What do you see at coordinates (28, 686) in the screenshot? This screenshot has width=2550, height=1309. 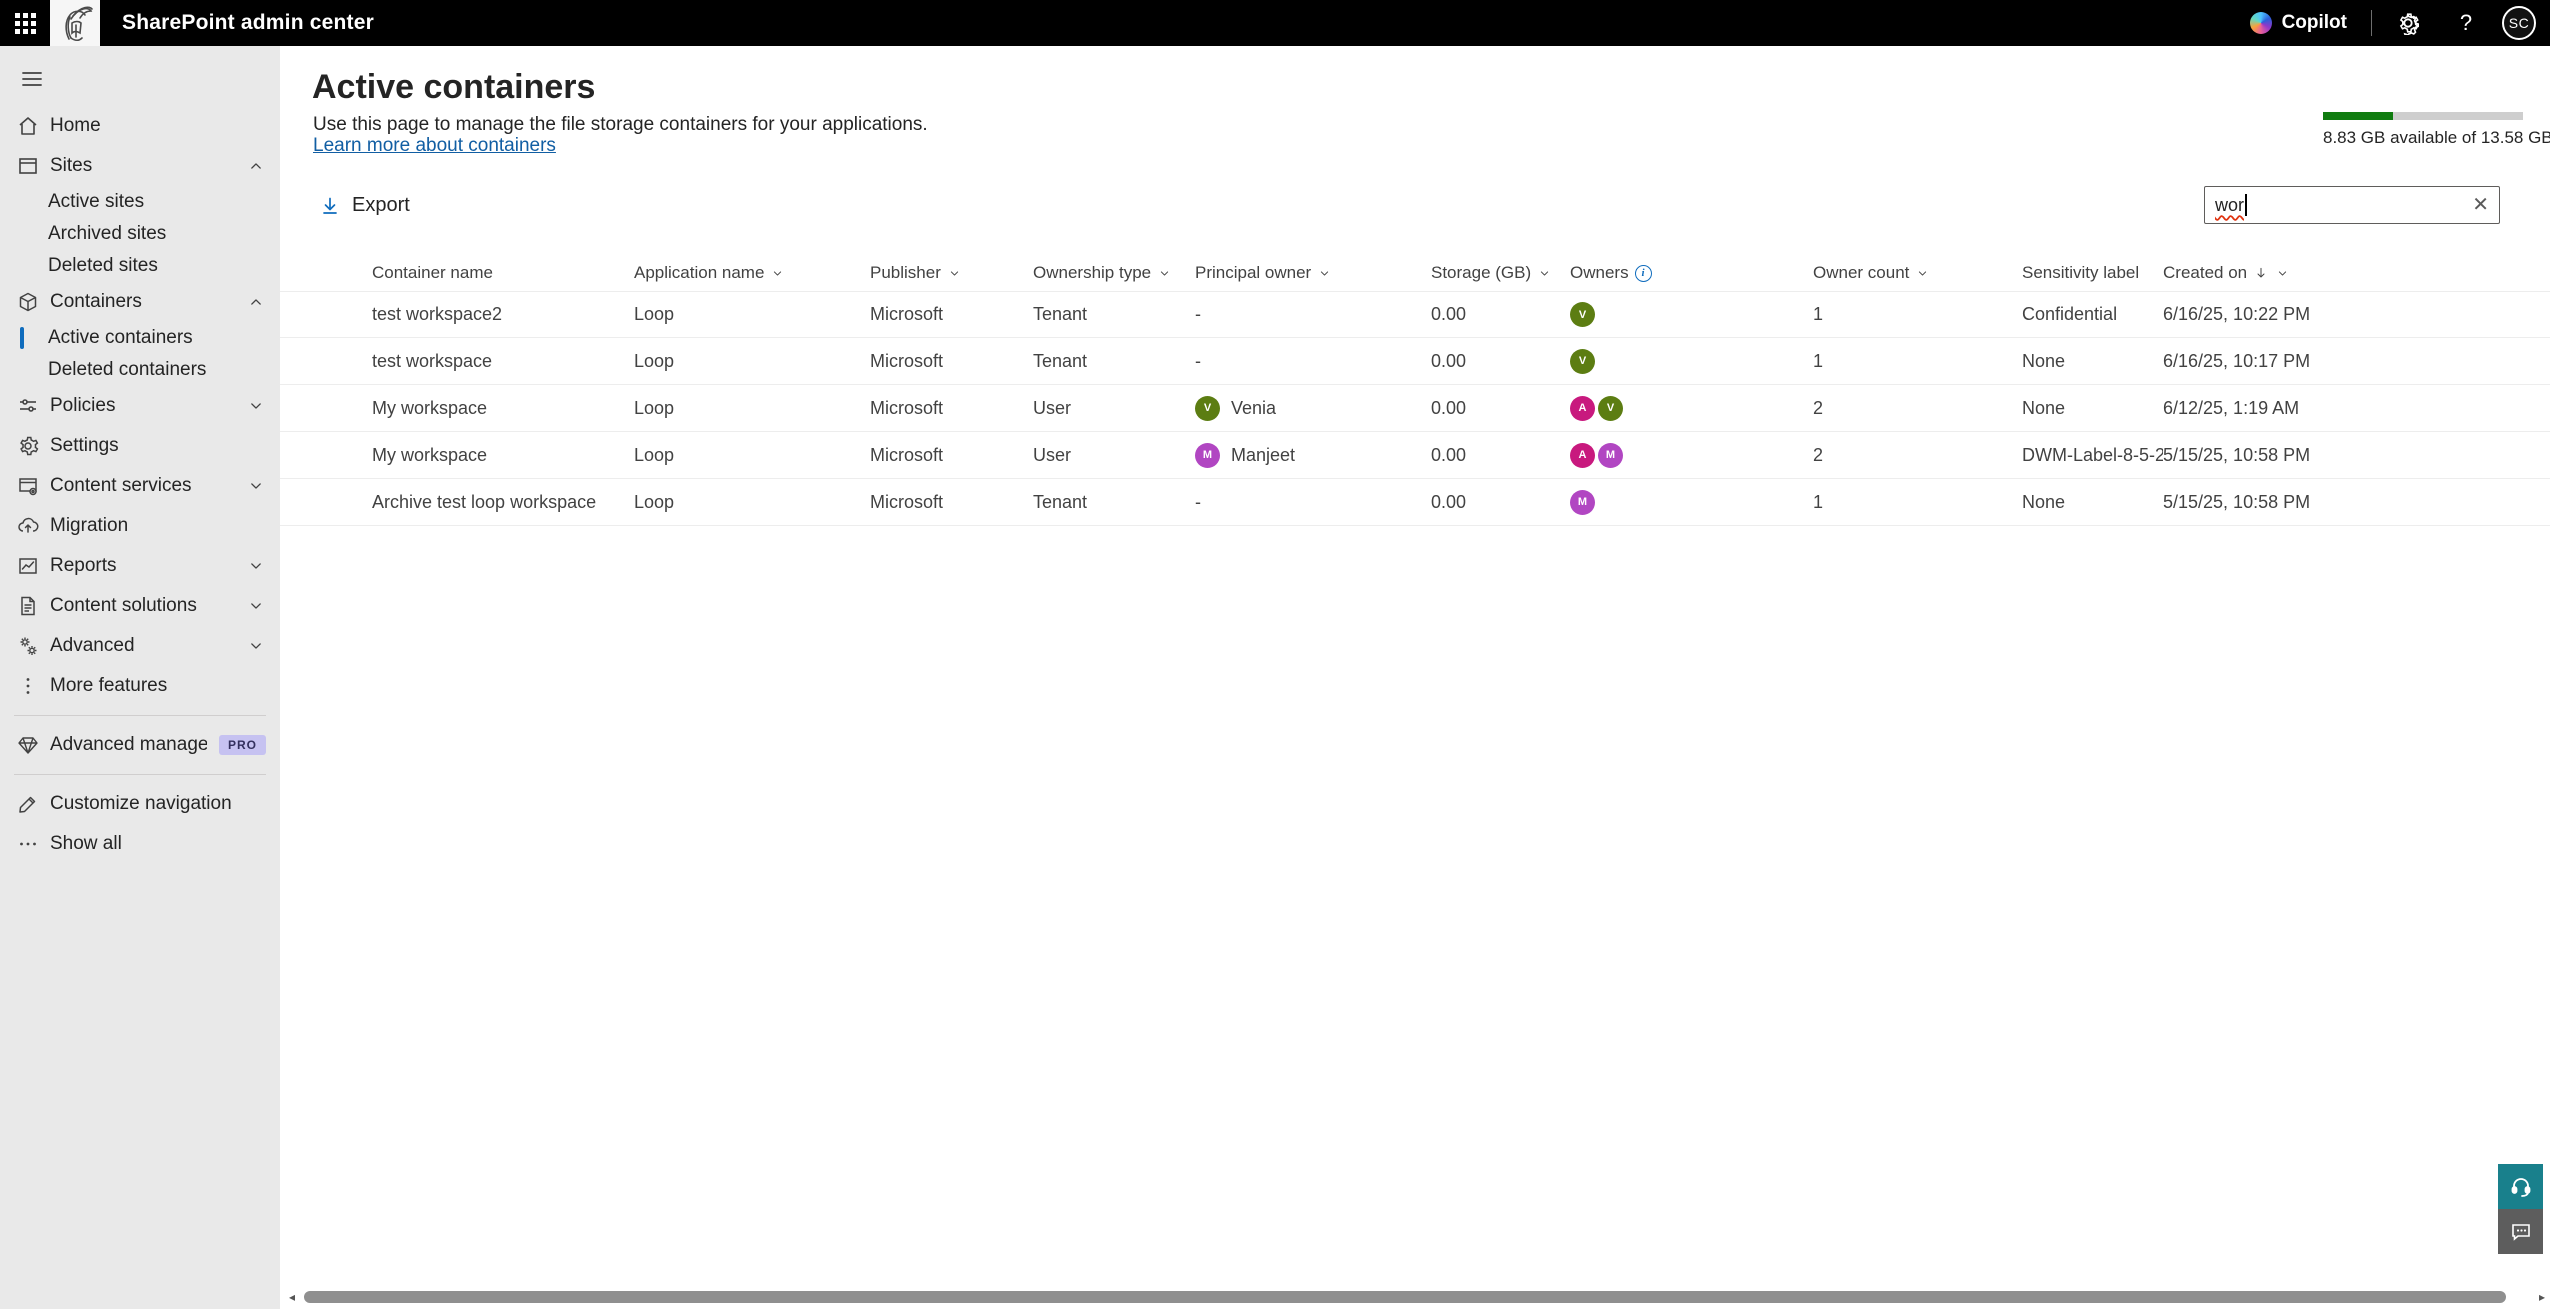 I see `dots-vertical-icon` at bounding box center [28, 686].